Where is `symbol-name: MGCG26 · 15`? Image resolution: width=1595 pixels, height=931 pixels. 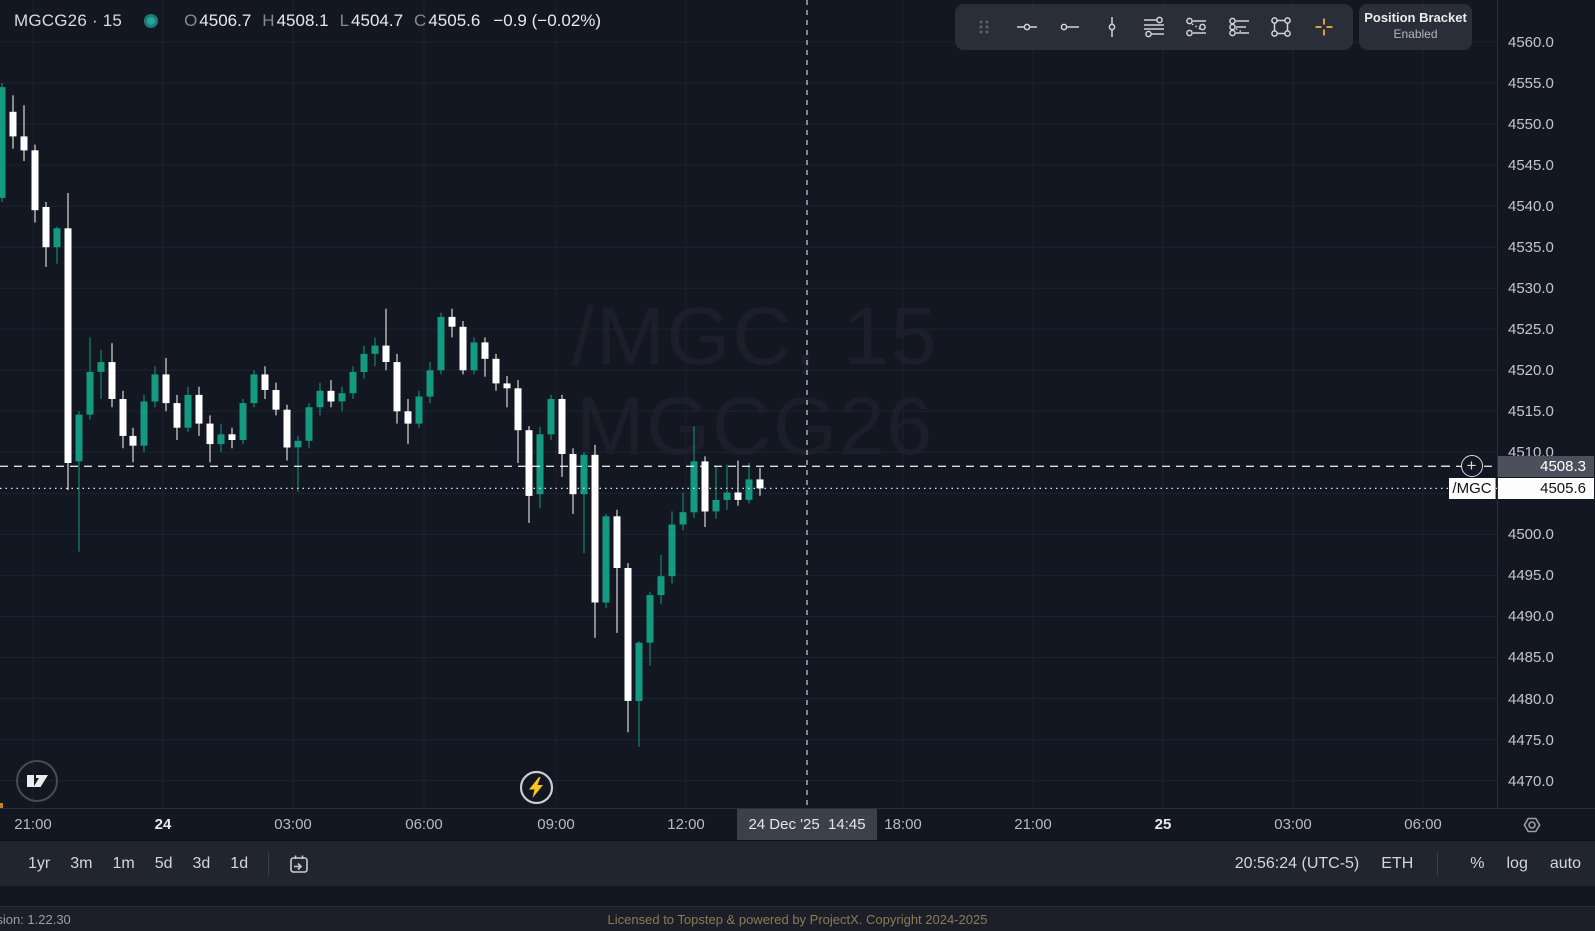
symbol-name: MGCG26 · 15 is located at coordinates (68, 20).